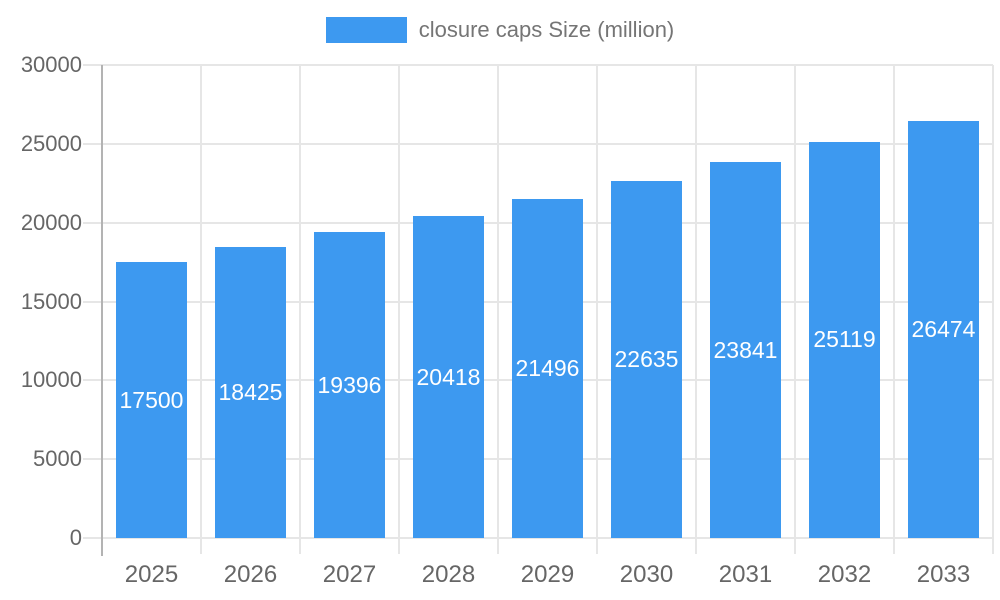 The height and width of the screenshot is (600, 1000). I want to click on y-axis-line, so click(102, 310).